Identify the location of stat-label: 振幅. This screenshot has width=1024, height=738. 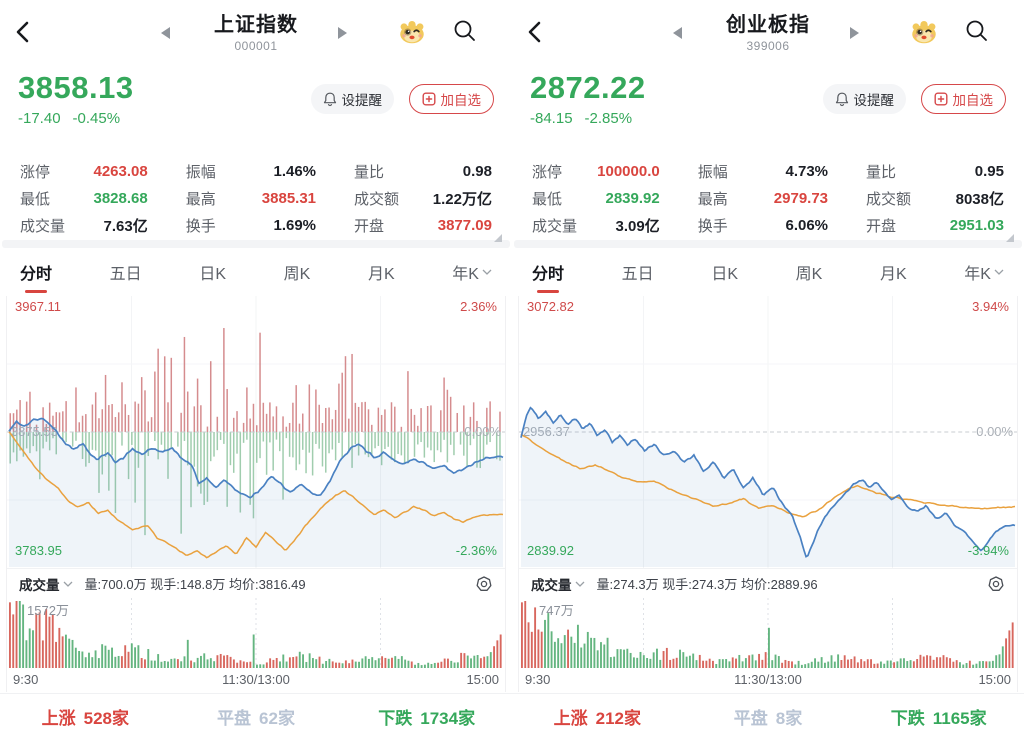
(712, 172).